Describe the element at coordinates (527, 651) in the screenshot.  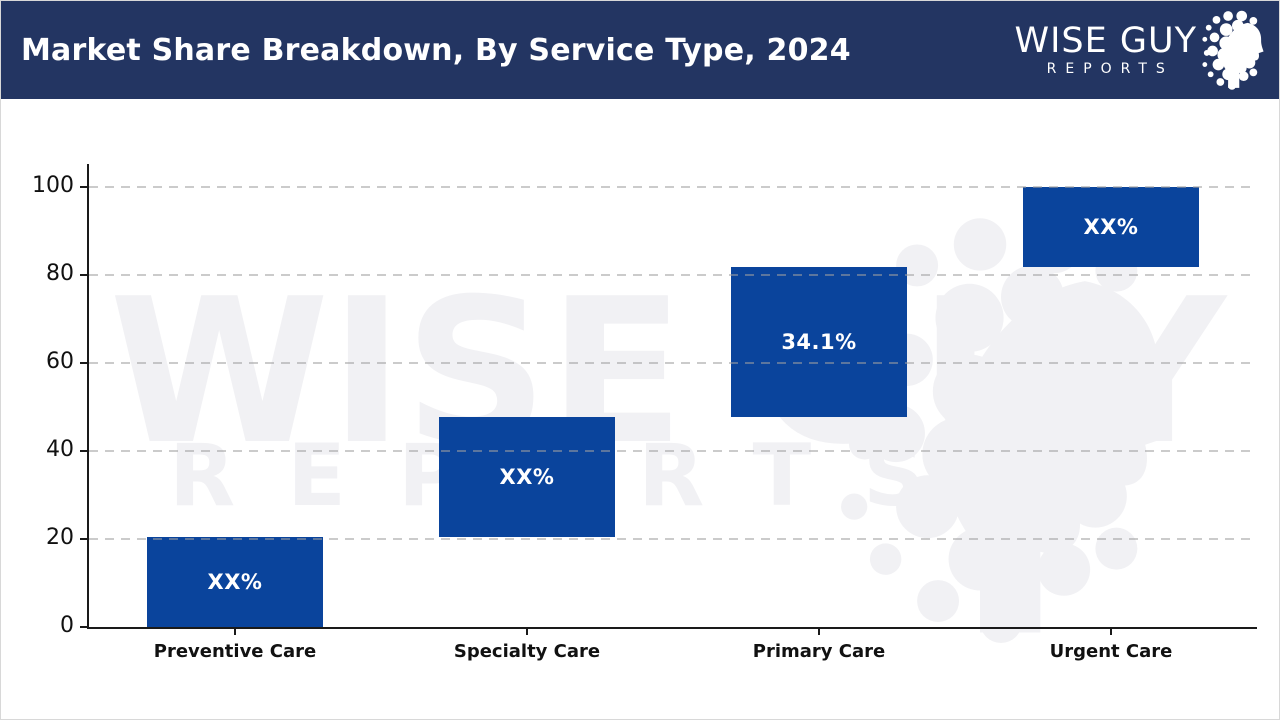
I see `x-axis-category-label: Specialty Care` at that location.